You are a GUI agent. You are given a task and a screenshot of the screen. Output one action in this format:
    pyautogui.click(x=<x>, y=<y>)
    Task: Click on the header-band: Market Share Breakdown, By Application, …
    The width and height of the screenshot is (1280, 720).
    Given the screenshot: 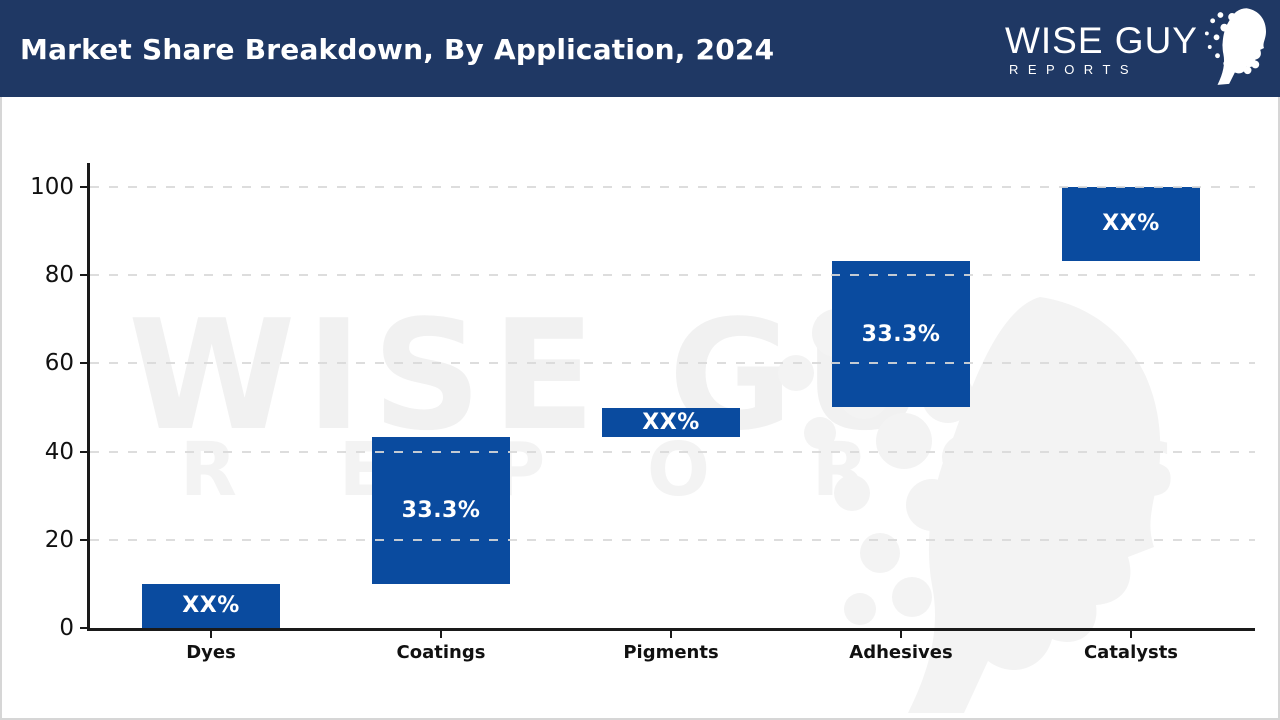 What is the action you would take?
    pyautogui.click(x=640, y=48)
    